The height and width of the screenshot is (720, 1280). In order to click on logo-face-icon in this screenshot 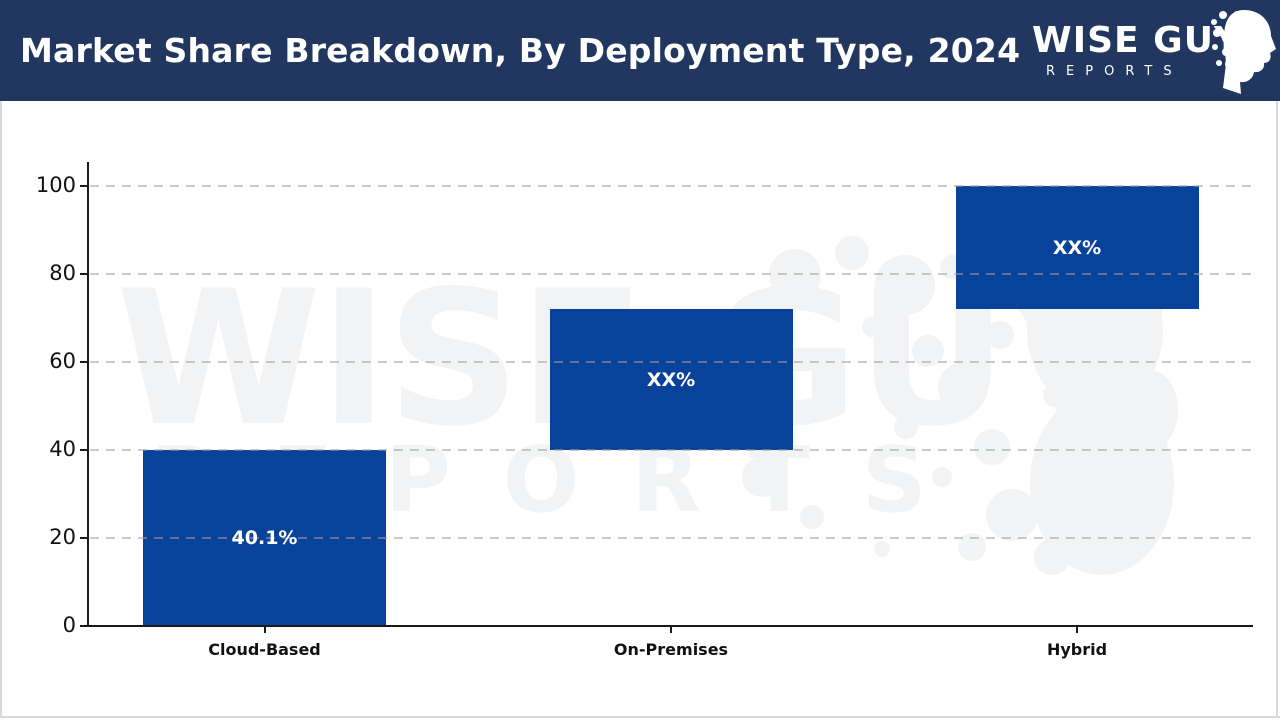, I will do `click(1243, 52)`.